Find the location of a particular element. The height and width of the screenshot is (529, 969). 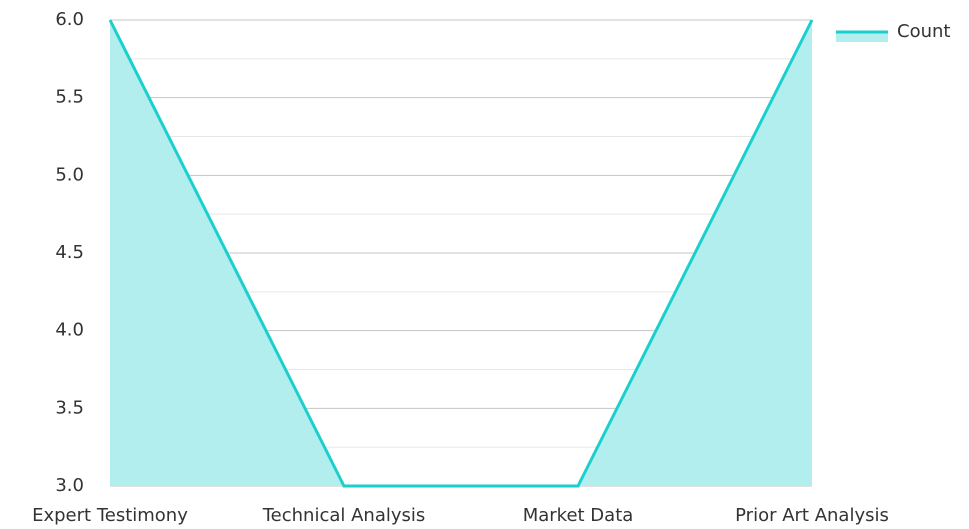

x-tick-label: Expert Testimony is located at coordinates (110, 515).